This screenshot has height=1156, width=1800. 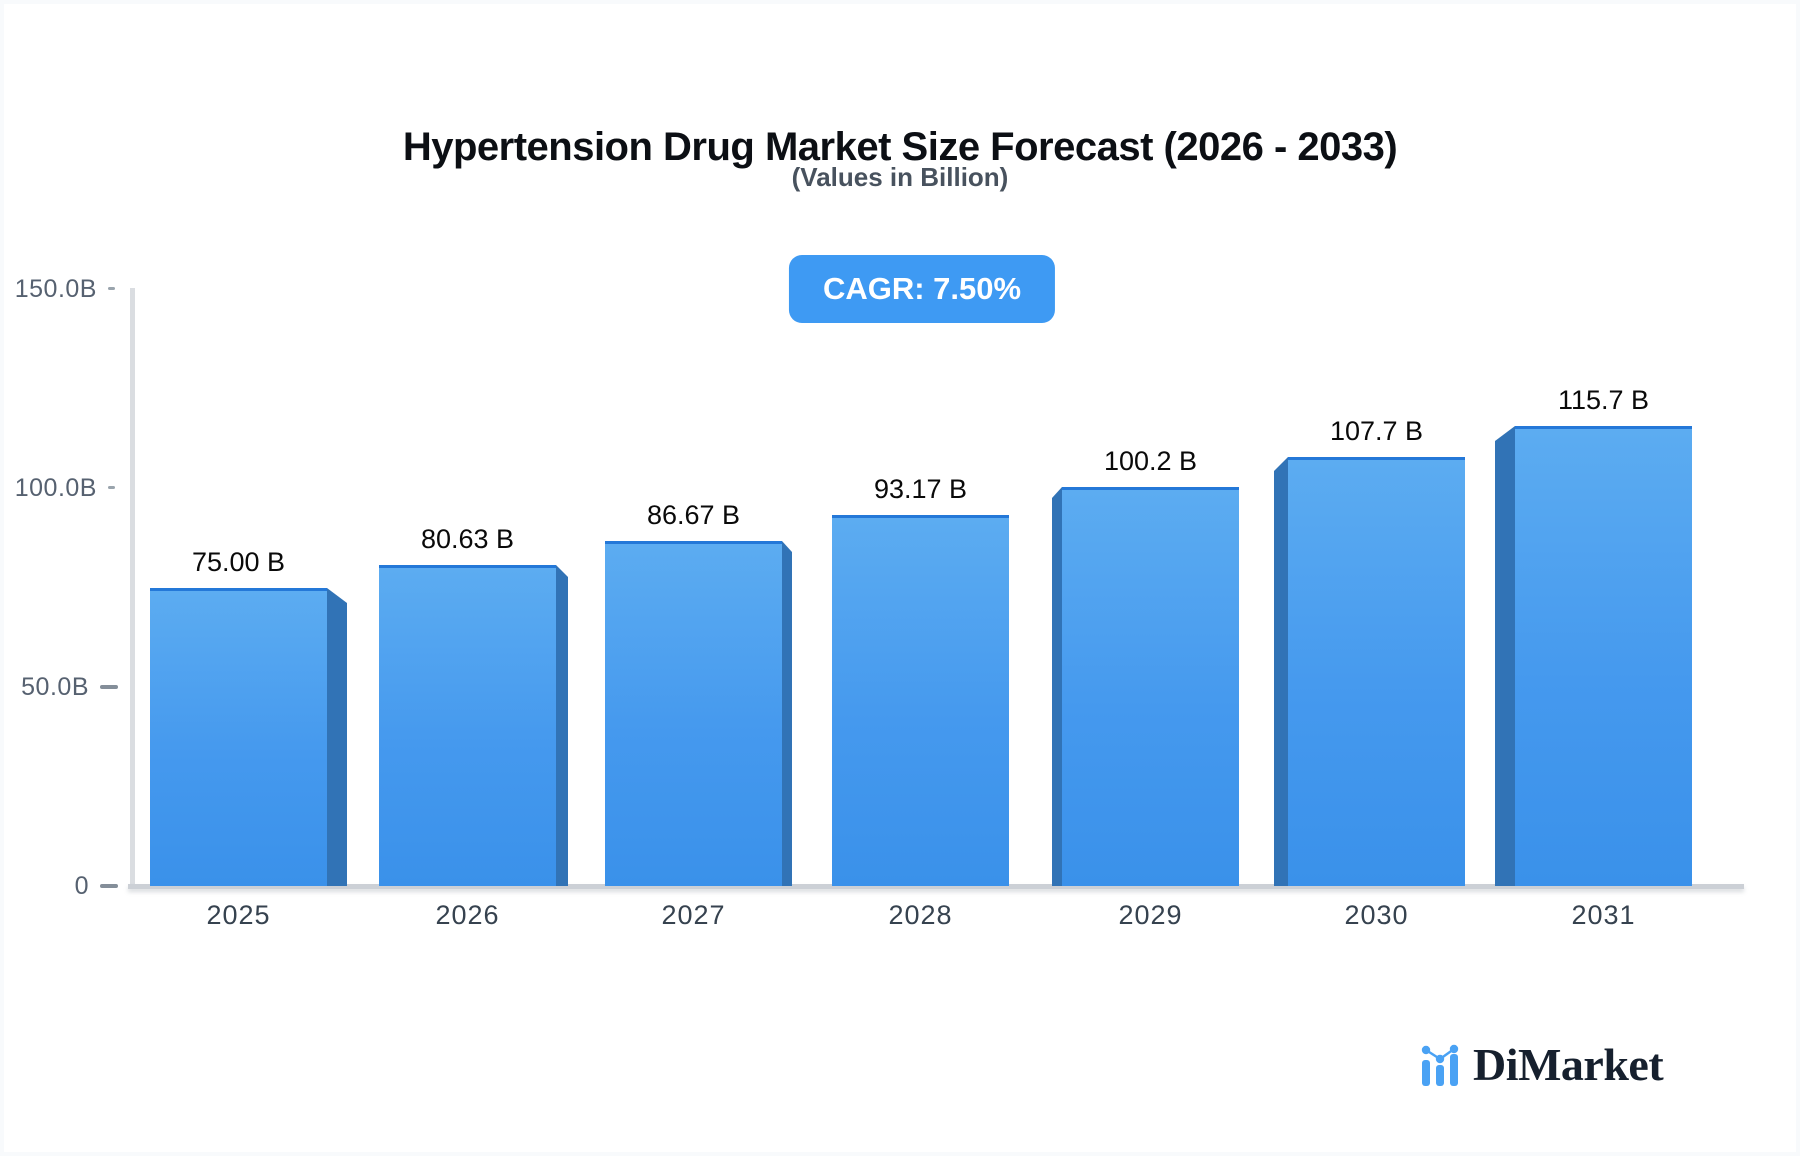 What do you see at coordinates (55, 687) in the screenshot?
I see `y-axis-tick-label: 50.0B` at bounding box center [55, 687].